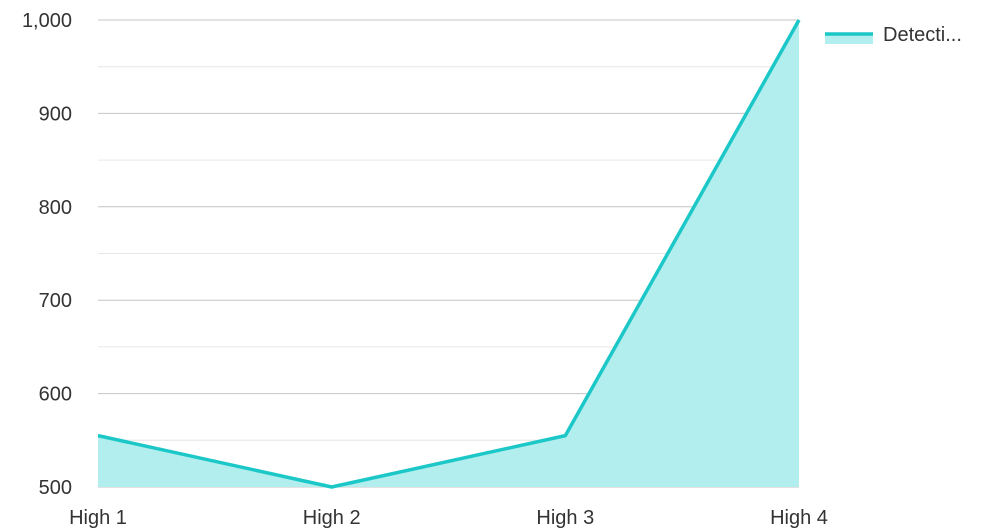  Describe the element at coordinates (55, 208) in the screenshot. I see `y-tick-label: 800` at that location.